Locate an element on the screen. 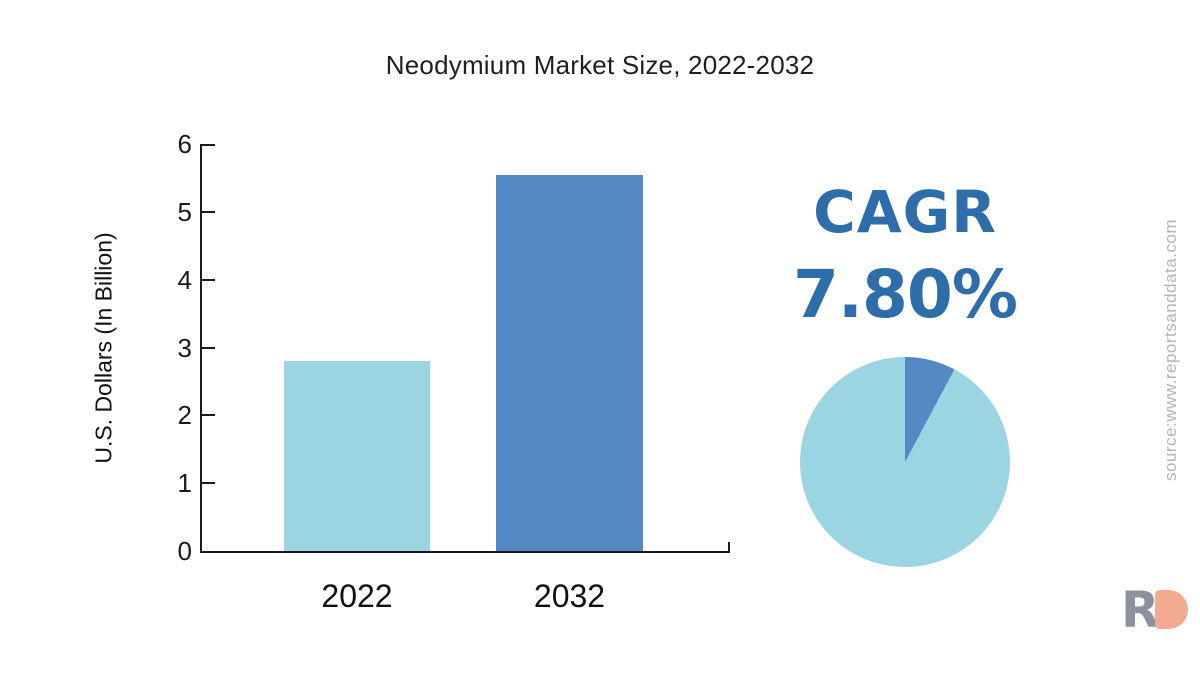  cagr-label: CAGR is located at coordinates (905, 212).